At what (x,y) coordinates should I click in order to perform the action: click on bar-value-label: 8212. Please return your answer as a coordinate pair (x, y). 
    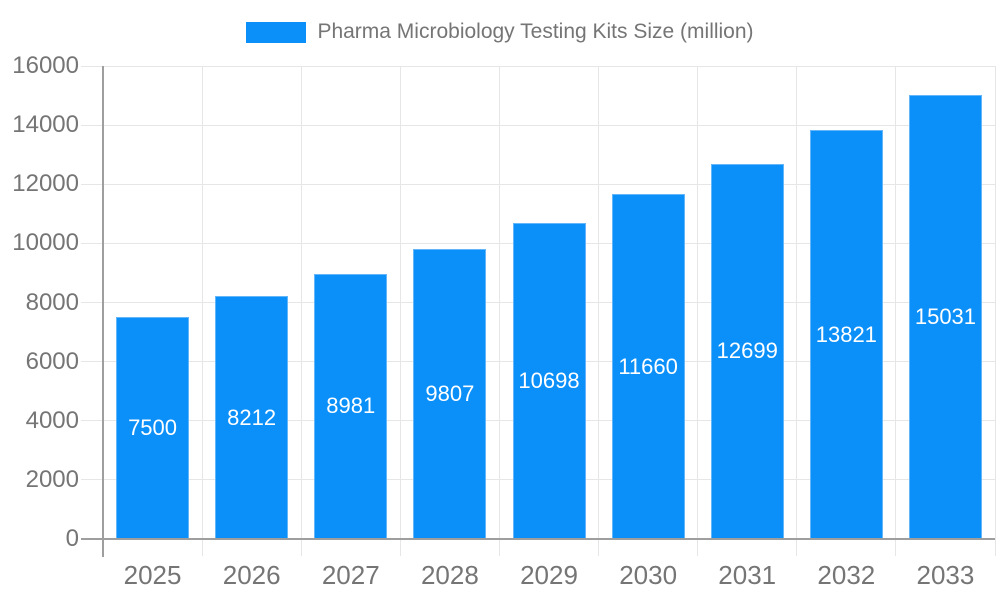
    Looking at the image, I should click on (252, 417).